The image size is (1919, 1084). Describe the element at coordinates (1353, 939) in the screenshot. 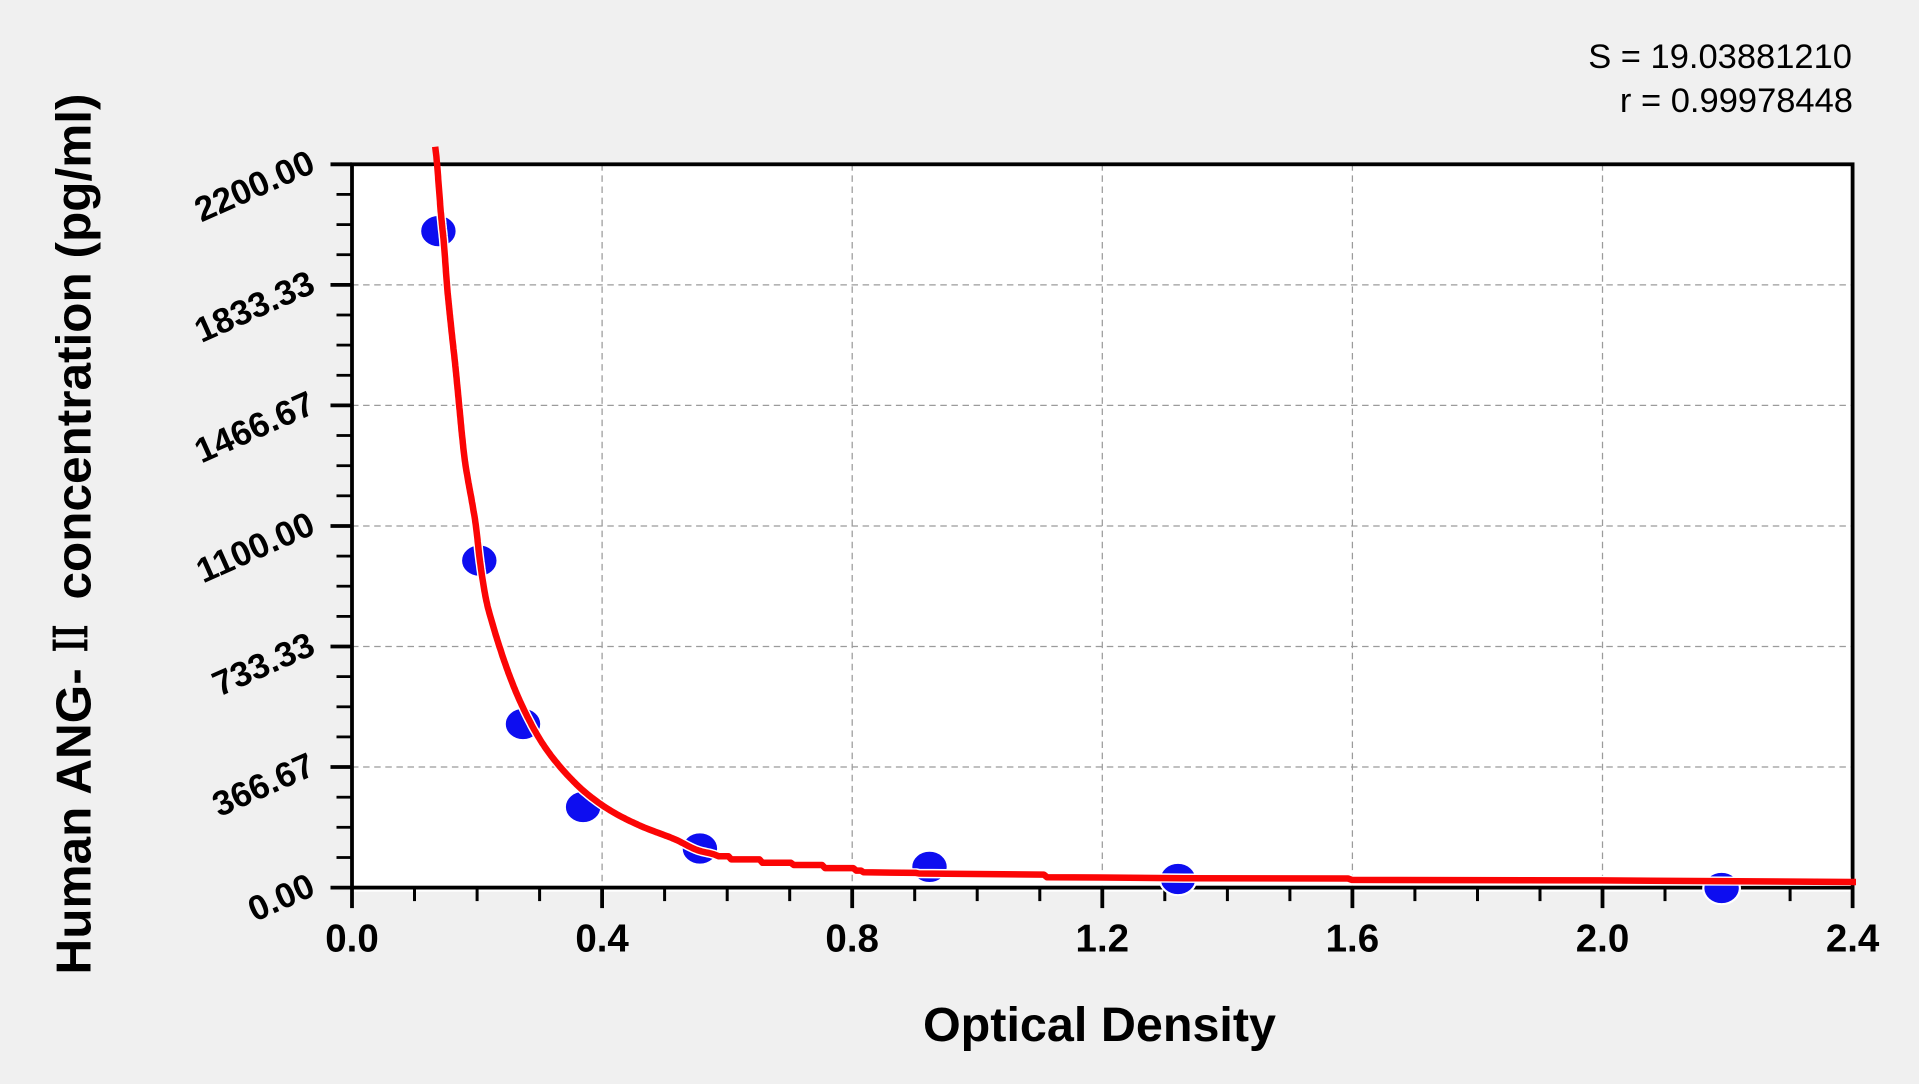

I see `svg-text: 1.6` at that location.